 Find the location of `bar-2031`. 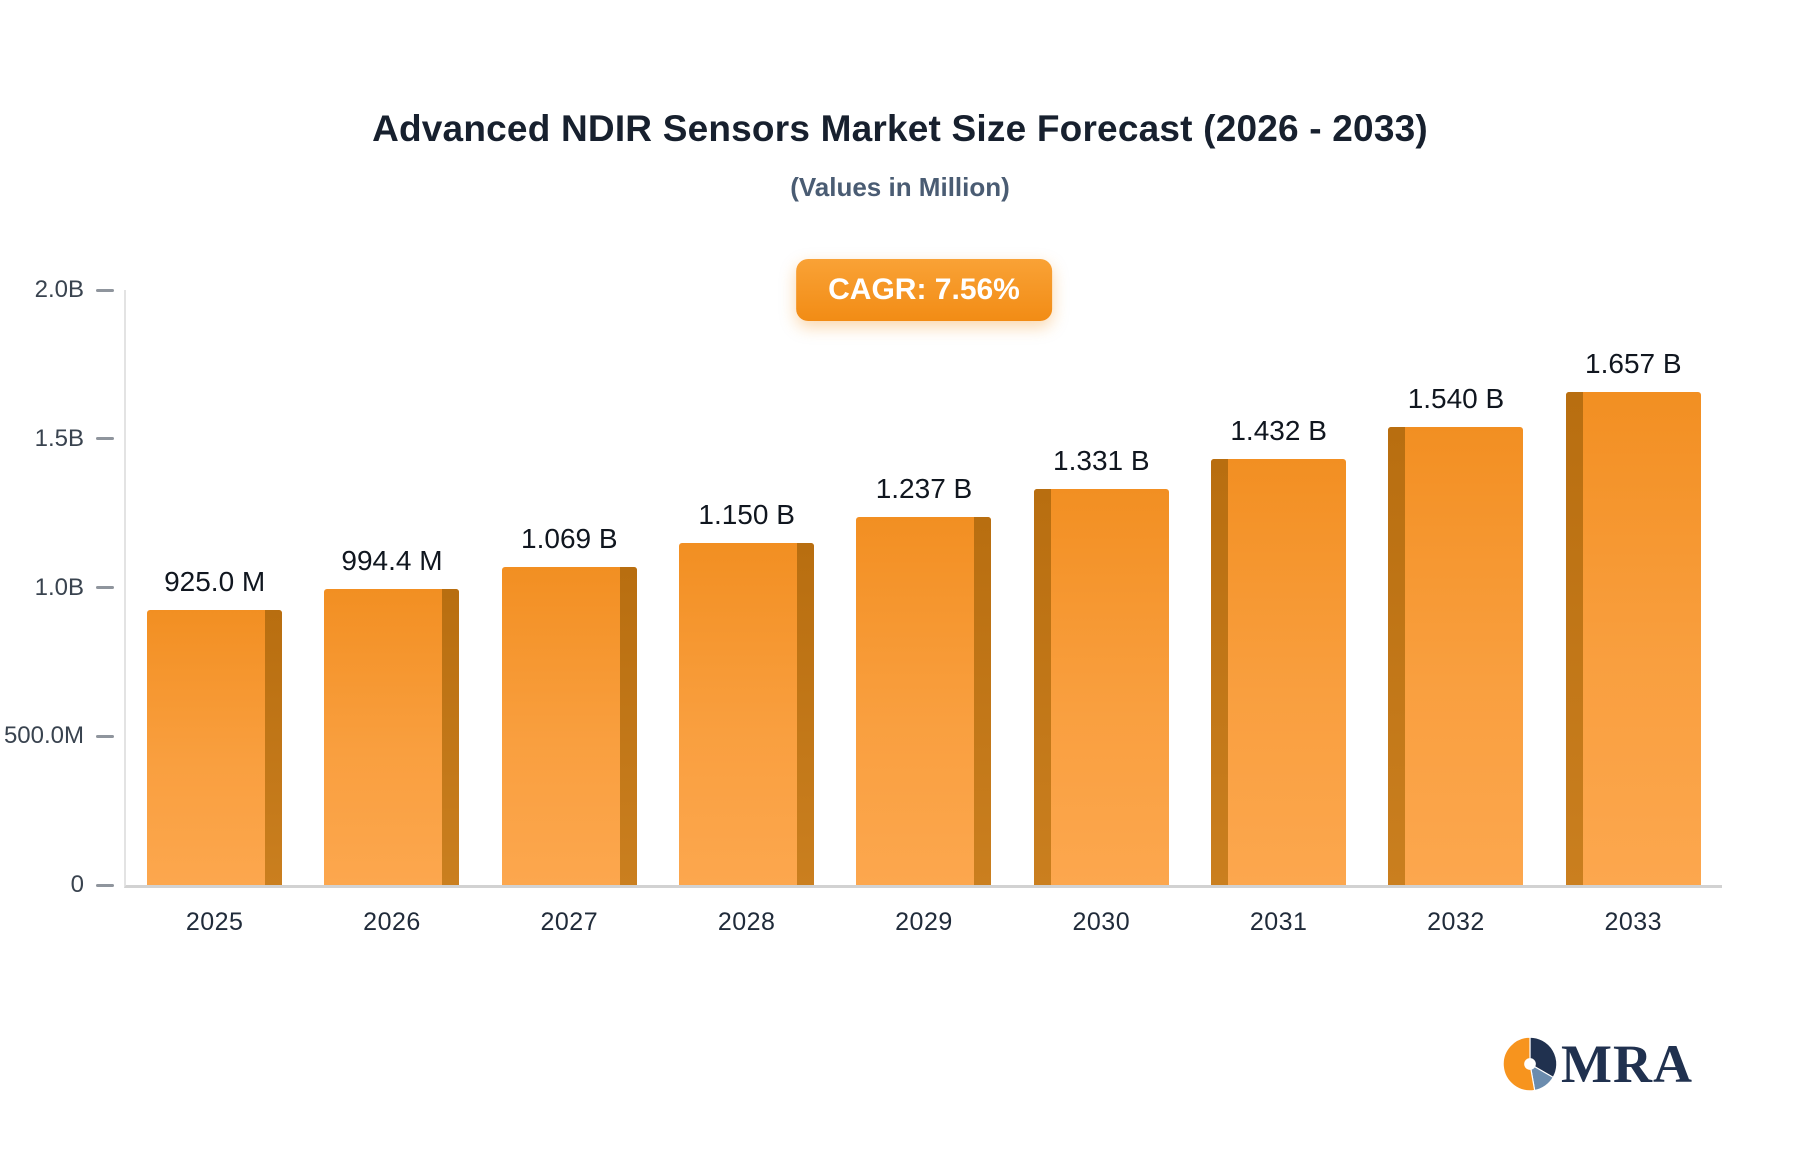

bar-2031 is located at coordinates (1279, 672).